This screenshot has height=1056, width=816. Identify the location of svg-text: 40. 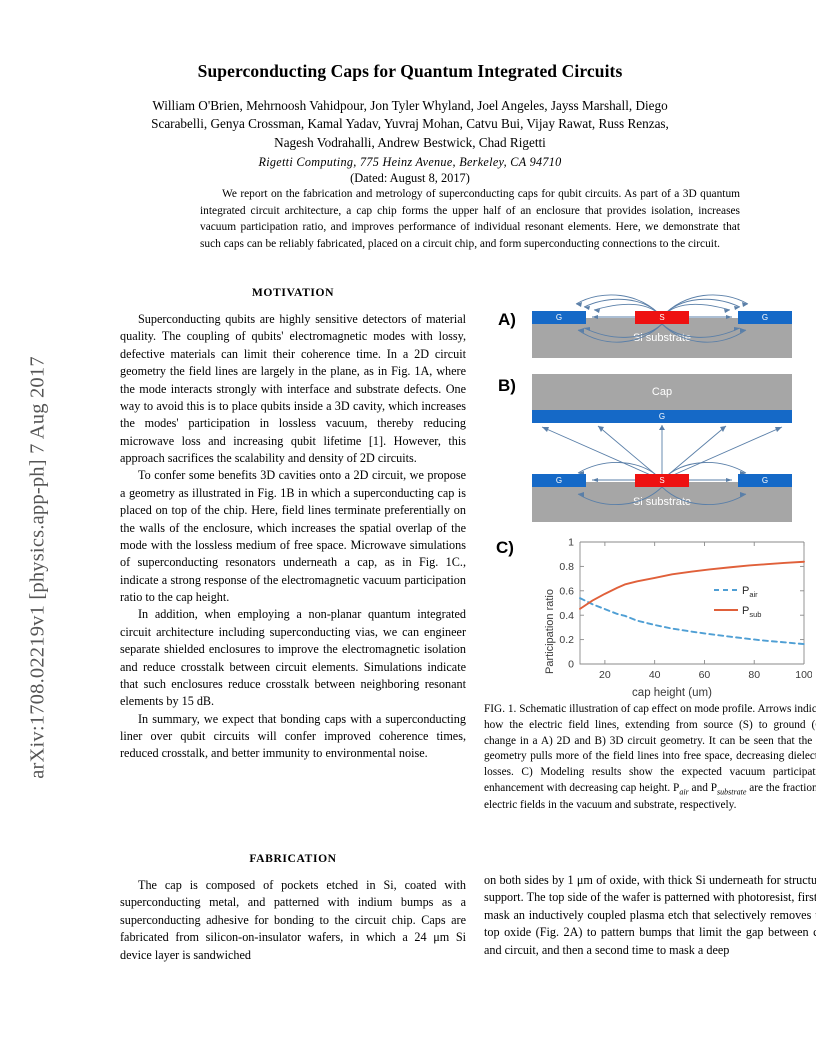
(655, 675).